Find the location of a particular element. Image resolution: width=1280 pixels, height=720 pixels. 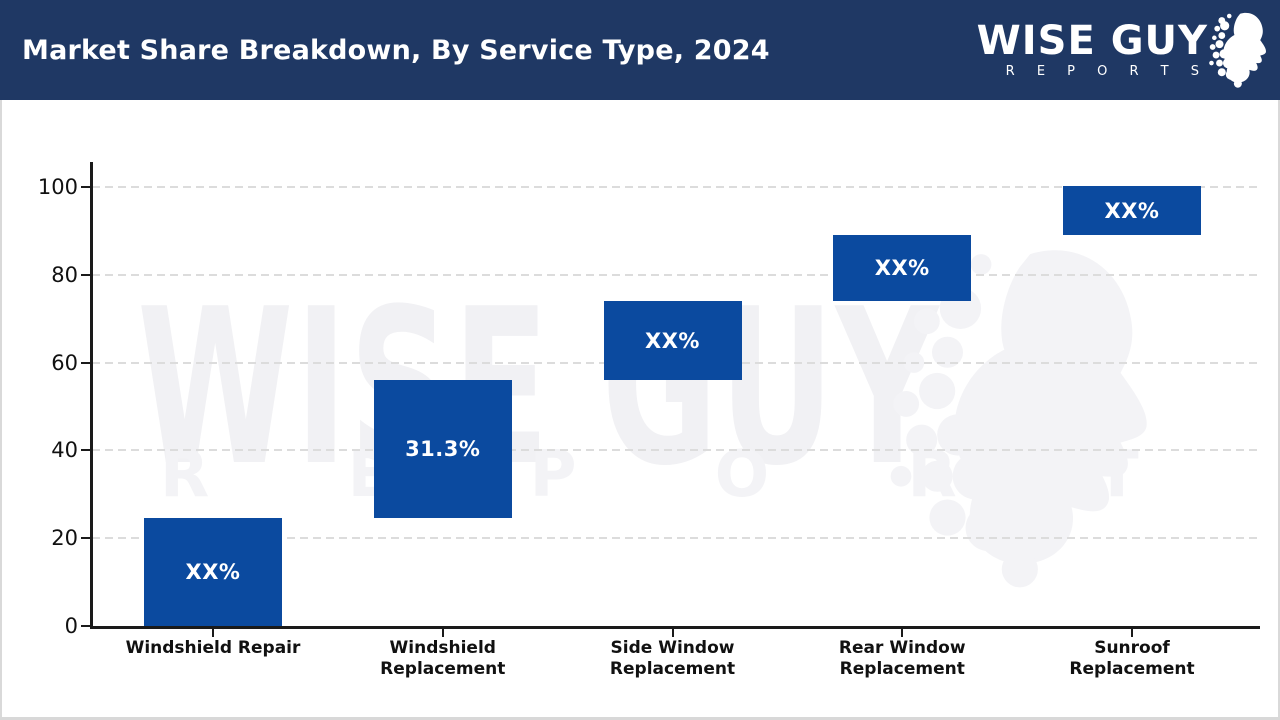

y-tick-label-40: 40 is located at coordinates (64, 450).